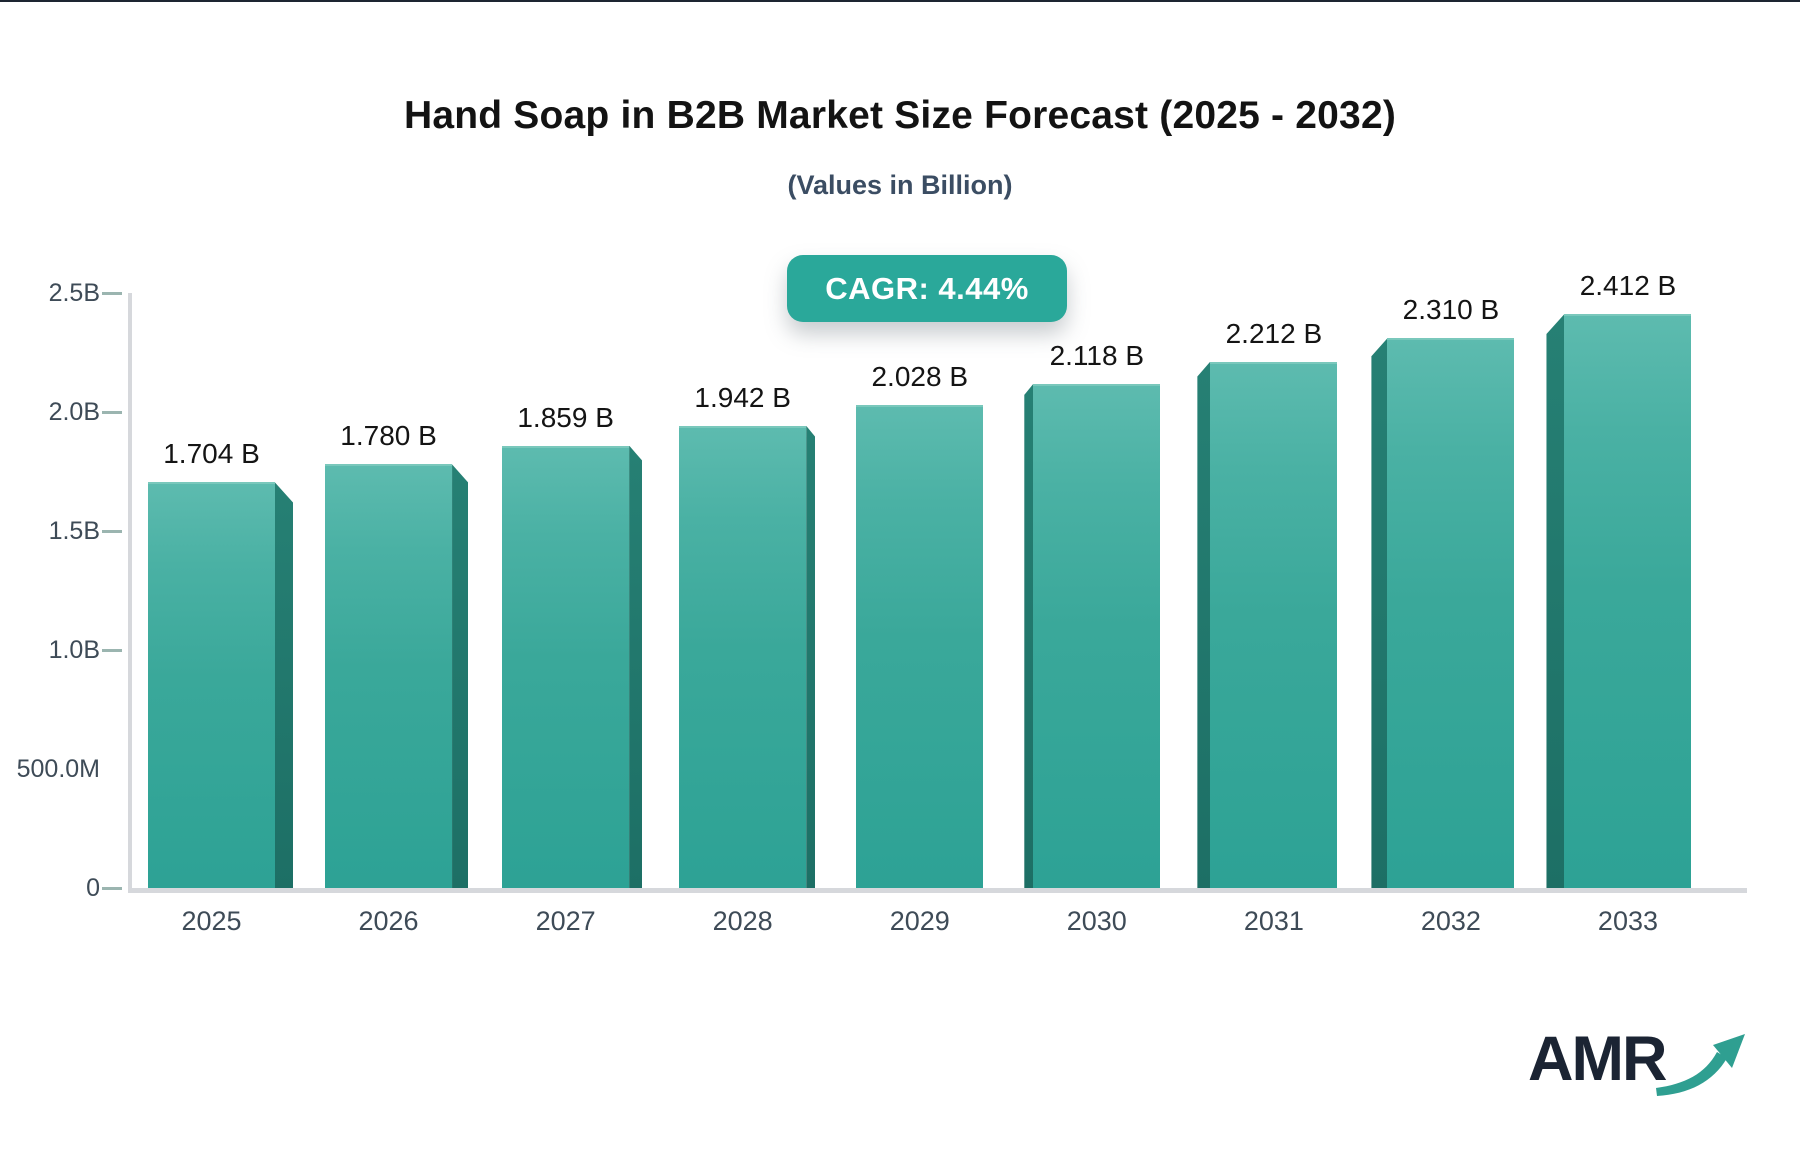  I want to click on bar-value-label: 1.859 B, so click(565, 417).